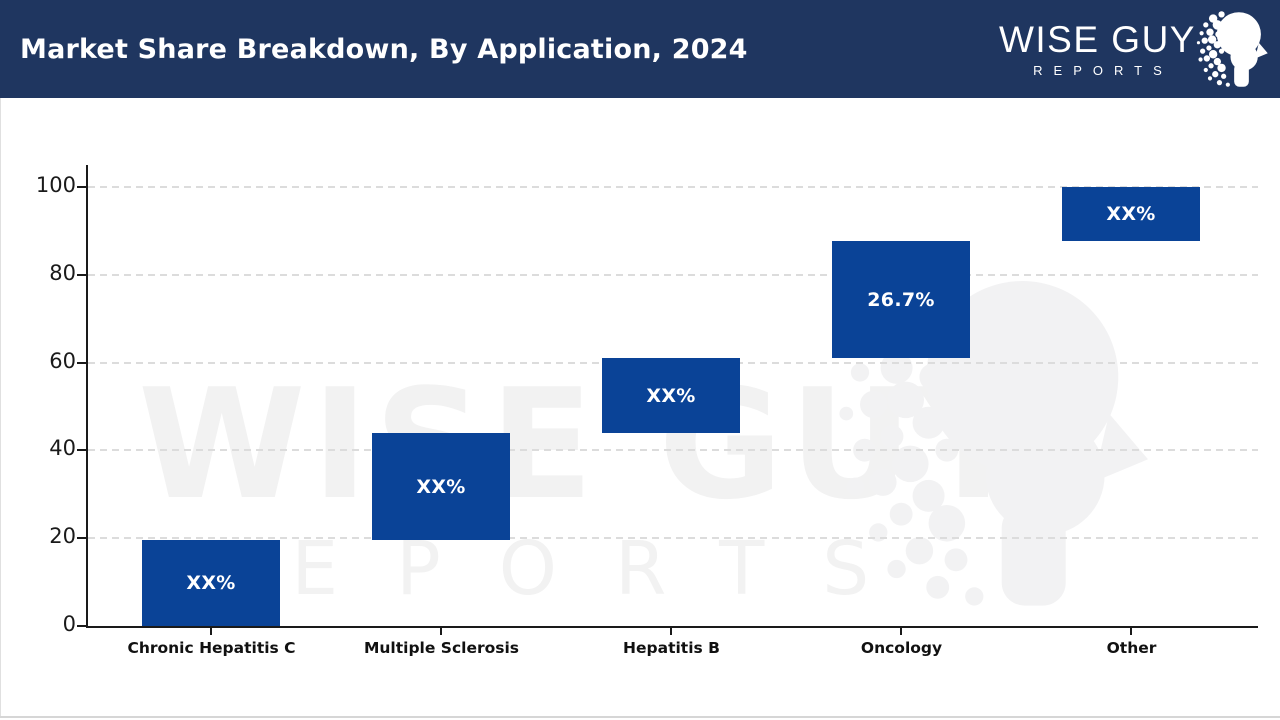 The width and height of the screenshot is (1280, 720). What do you see at coordinates (671, 648) in the screenshot?
I see `x-tick-label: Hepatitis B` at bounding box center [671, 648].